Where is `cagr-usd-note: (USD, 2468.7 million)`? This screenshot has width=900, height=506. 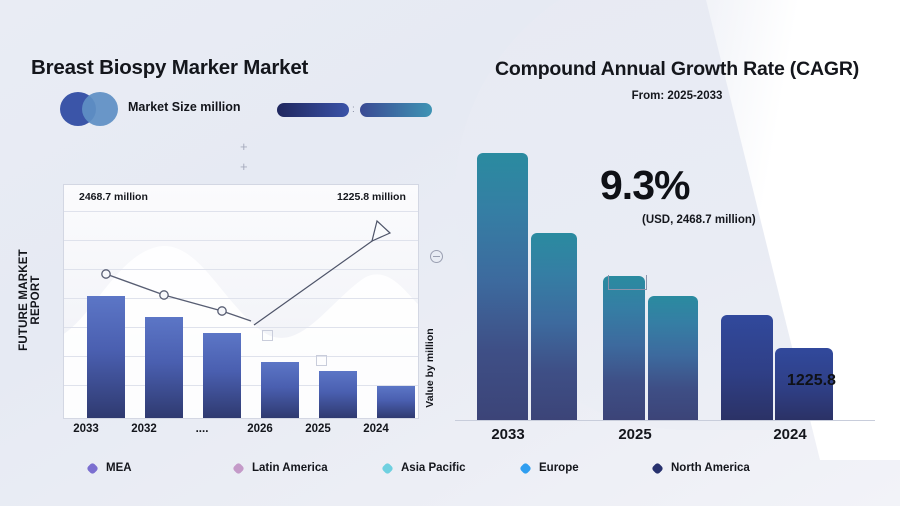 cagr-usd-note: (USD, 2468.7 million) is located at coordinates (699, 220).